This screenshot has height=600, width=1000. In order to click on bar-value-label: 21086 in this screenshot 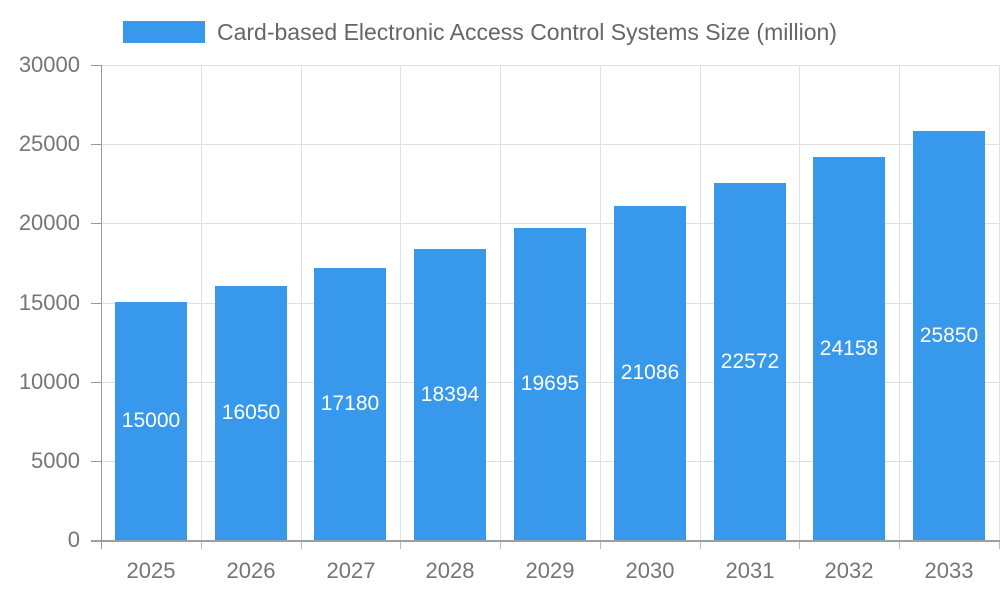, I will do `click(650, 372)`.